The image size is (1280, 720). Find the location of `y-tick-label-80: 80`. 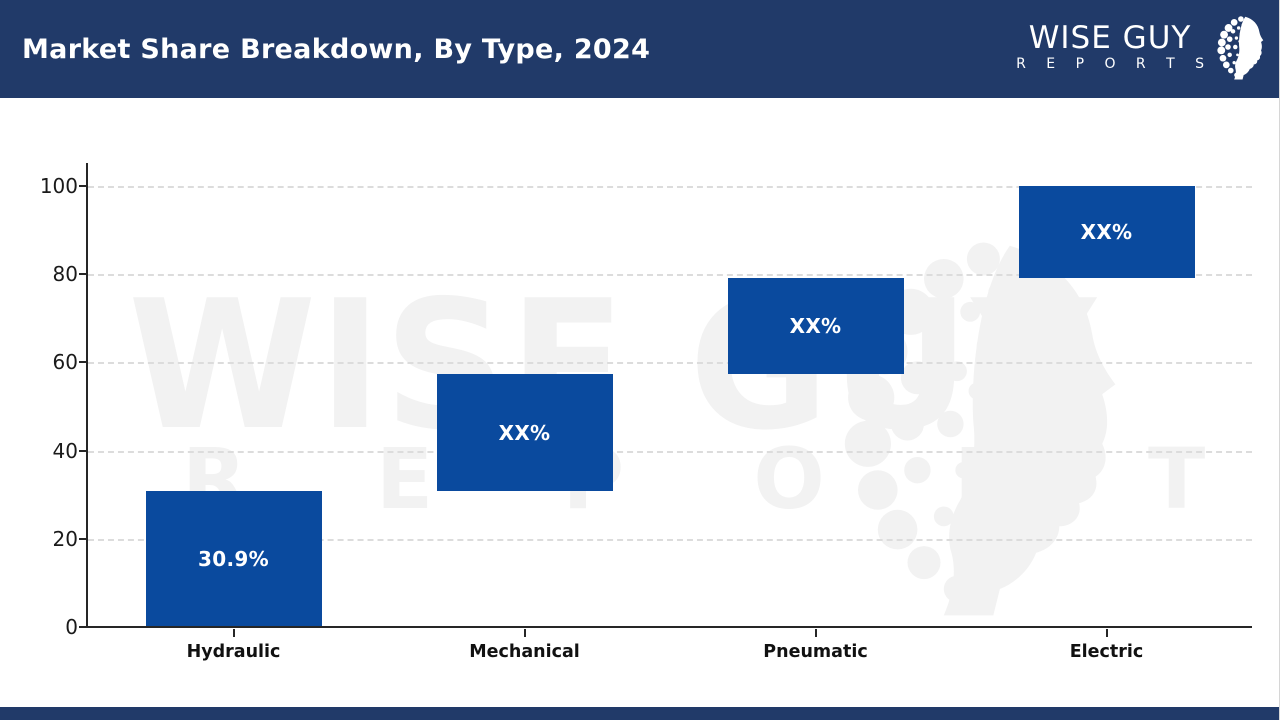

y-tick-label-80: 80 is located at coordinates (65, 274).